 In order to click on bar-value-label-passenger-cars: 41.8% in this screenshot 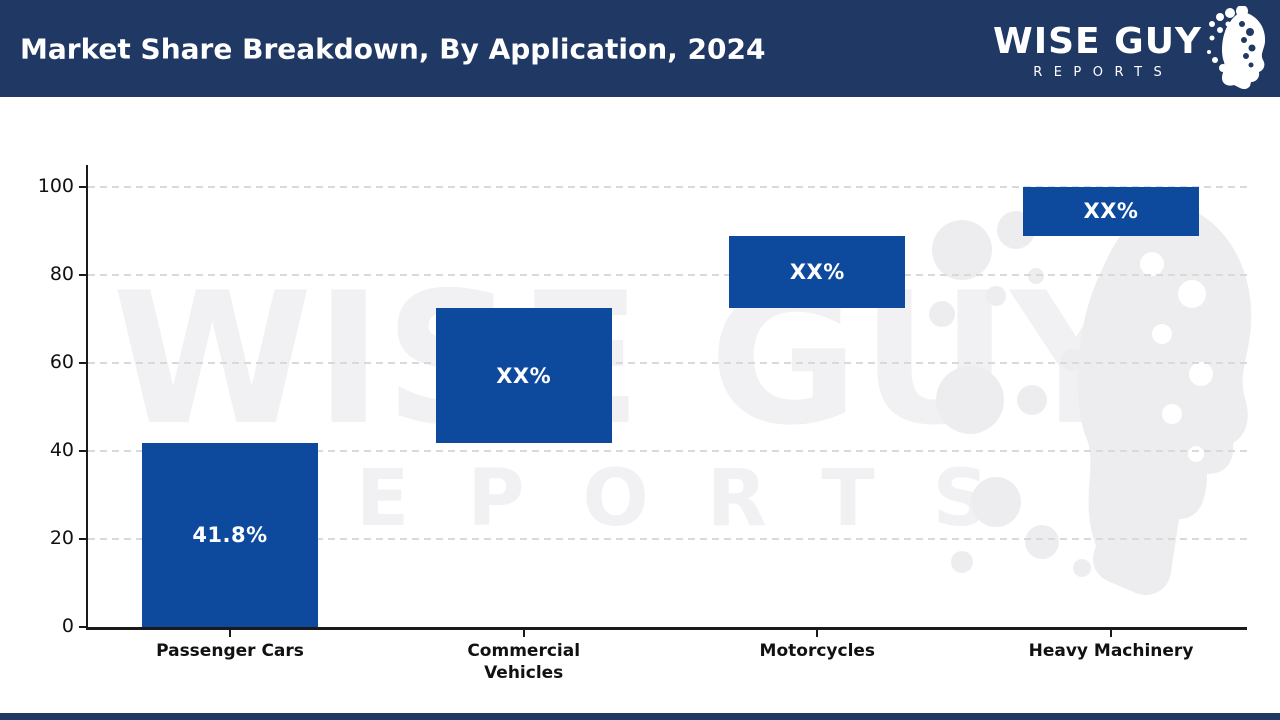, I will do `click(230, 535)`.